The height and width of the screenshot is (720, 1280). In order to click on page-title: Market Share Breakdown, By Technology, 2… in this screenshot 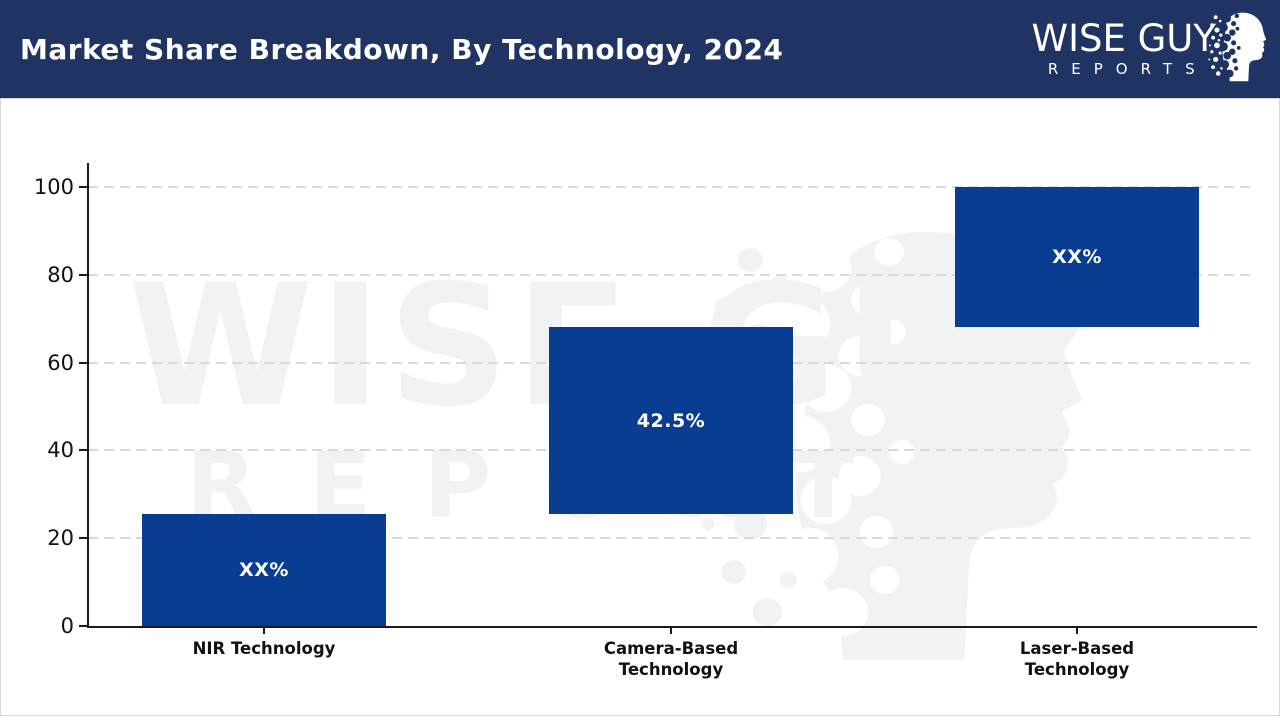, I will do `click(402, 49)`.